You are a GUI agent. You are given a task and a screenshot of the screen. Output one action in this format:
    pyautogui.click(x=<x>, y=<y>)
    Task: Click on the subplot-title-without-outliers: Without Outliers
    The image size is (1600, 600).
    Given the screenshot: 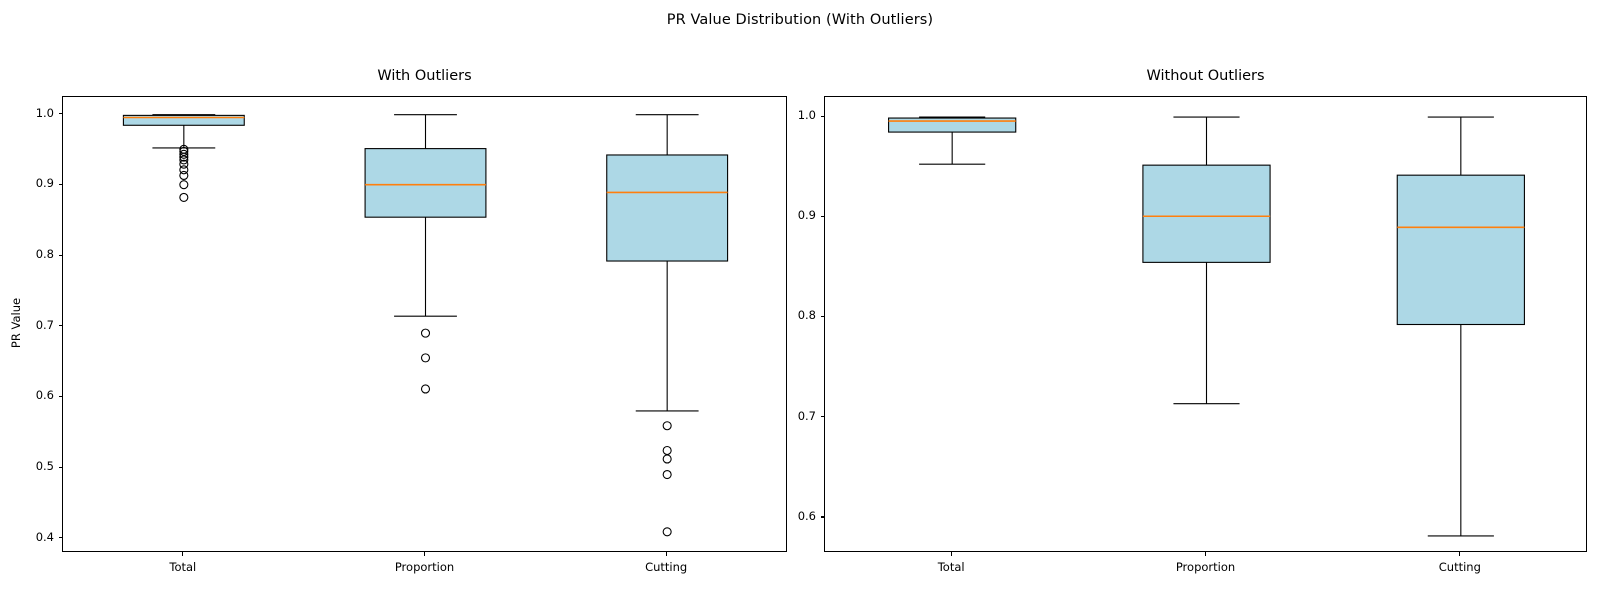 What is the action you would take?
    pyautogui.click(x=1205, y=76)
    